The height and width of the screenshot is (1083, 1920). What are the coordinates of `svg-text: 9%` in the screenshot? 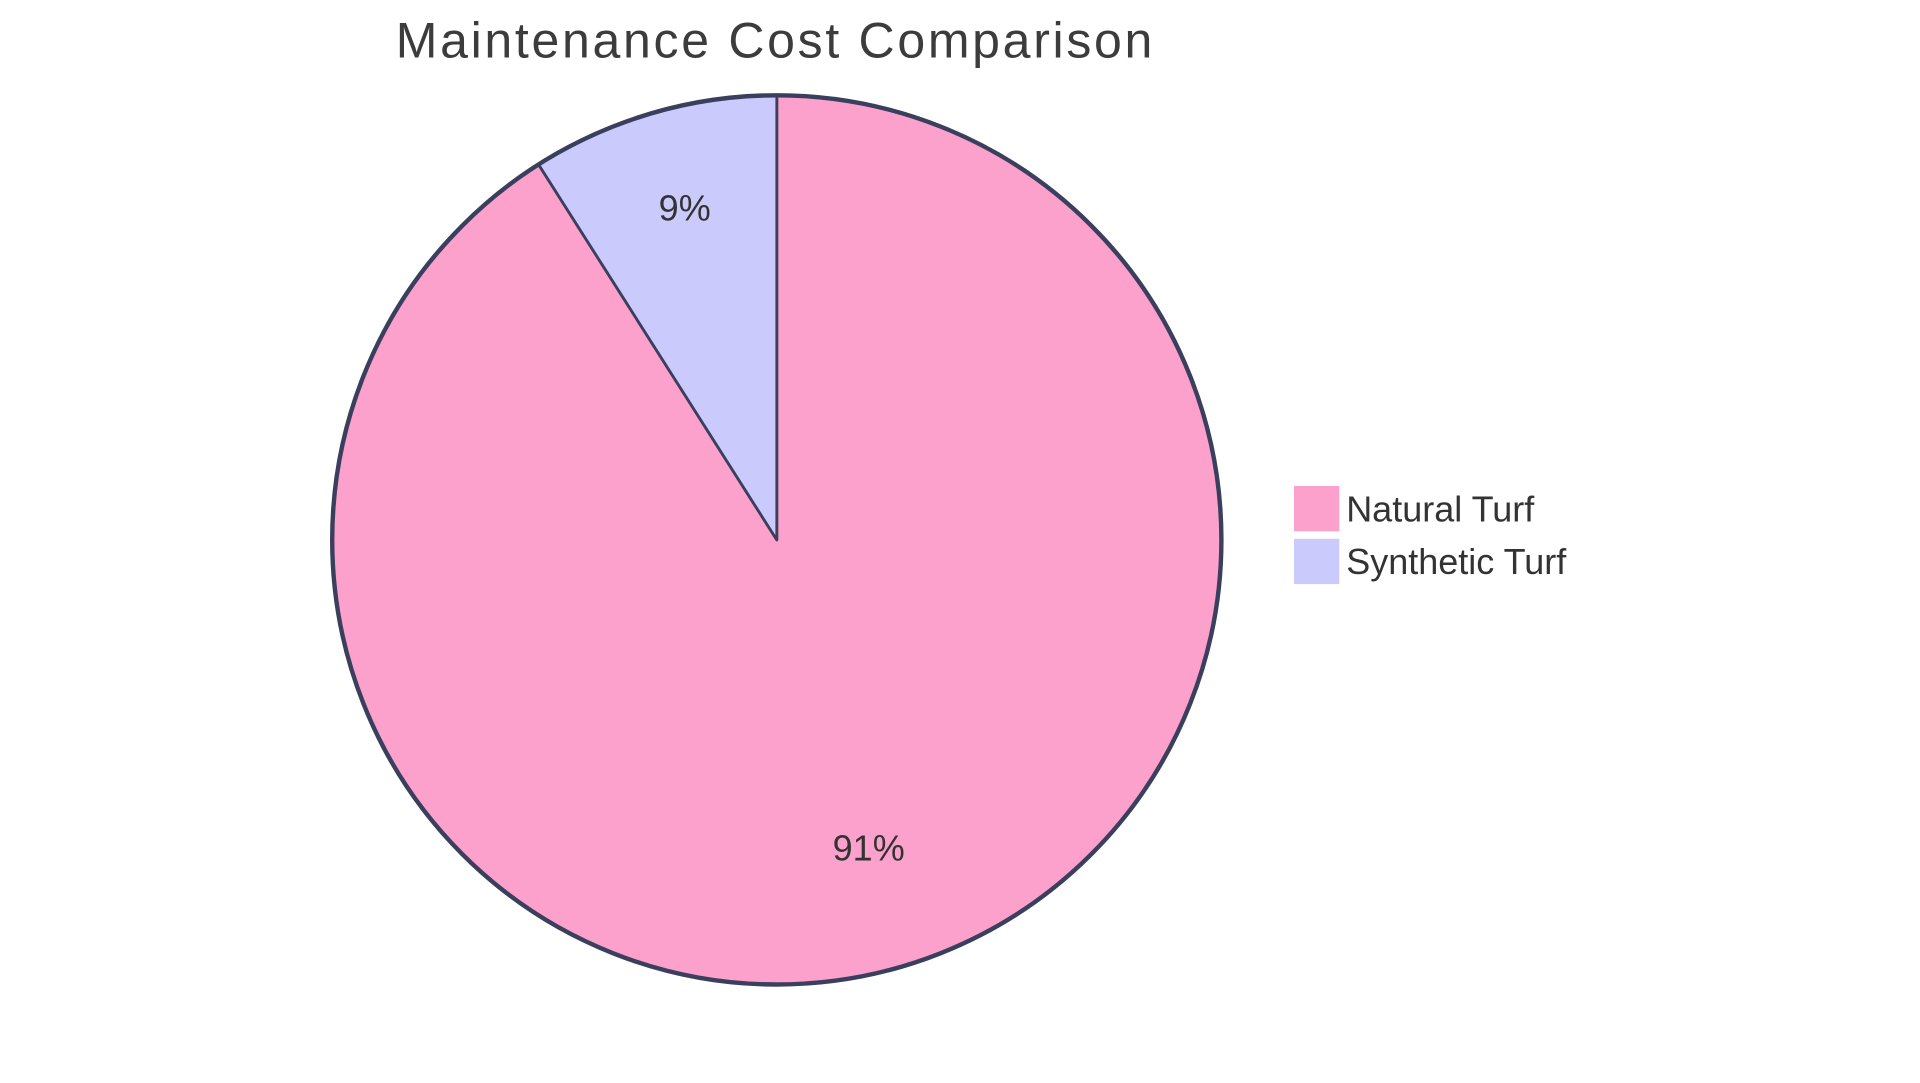 It's located at (685, 208).